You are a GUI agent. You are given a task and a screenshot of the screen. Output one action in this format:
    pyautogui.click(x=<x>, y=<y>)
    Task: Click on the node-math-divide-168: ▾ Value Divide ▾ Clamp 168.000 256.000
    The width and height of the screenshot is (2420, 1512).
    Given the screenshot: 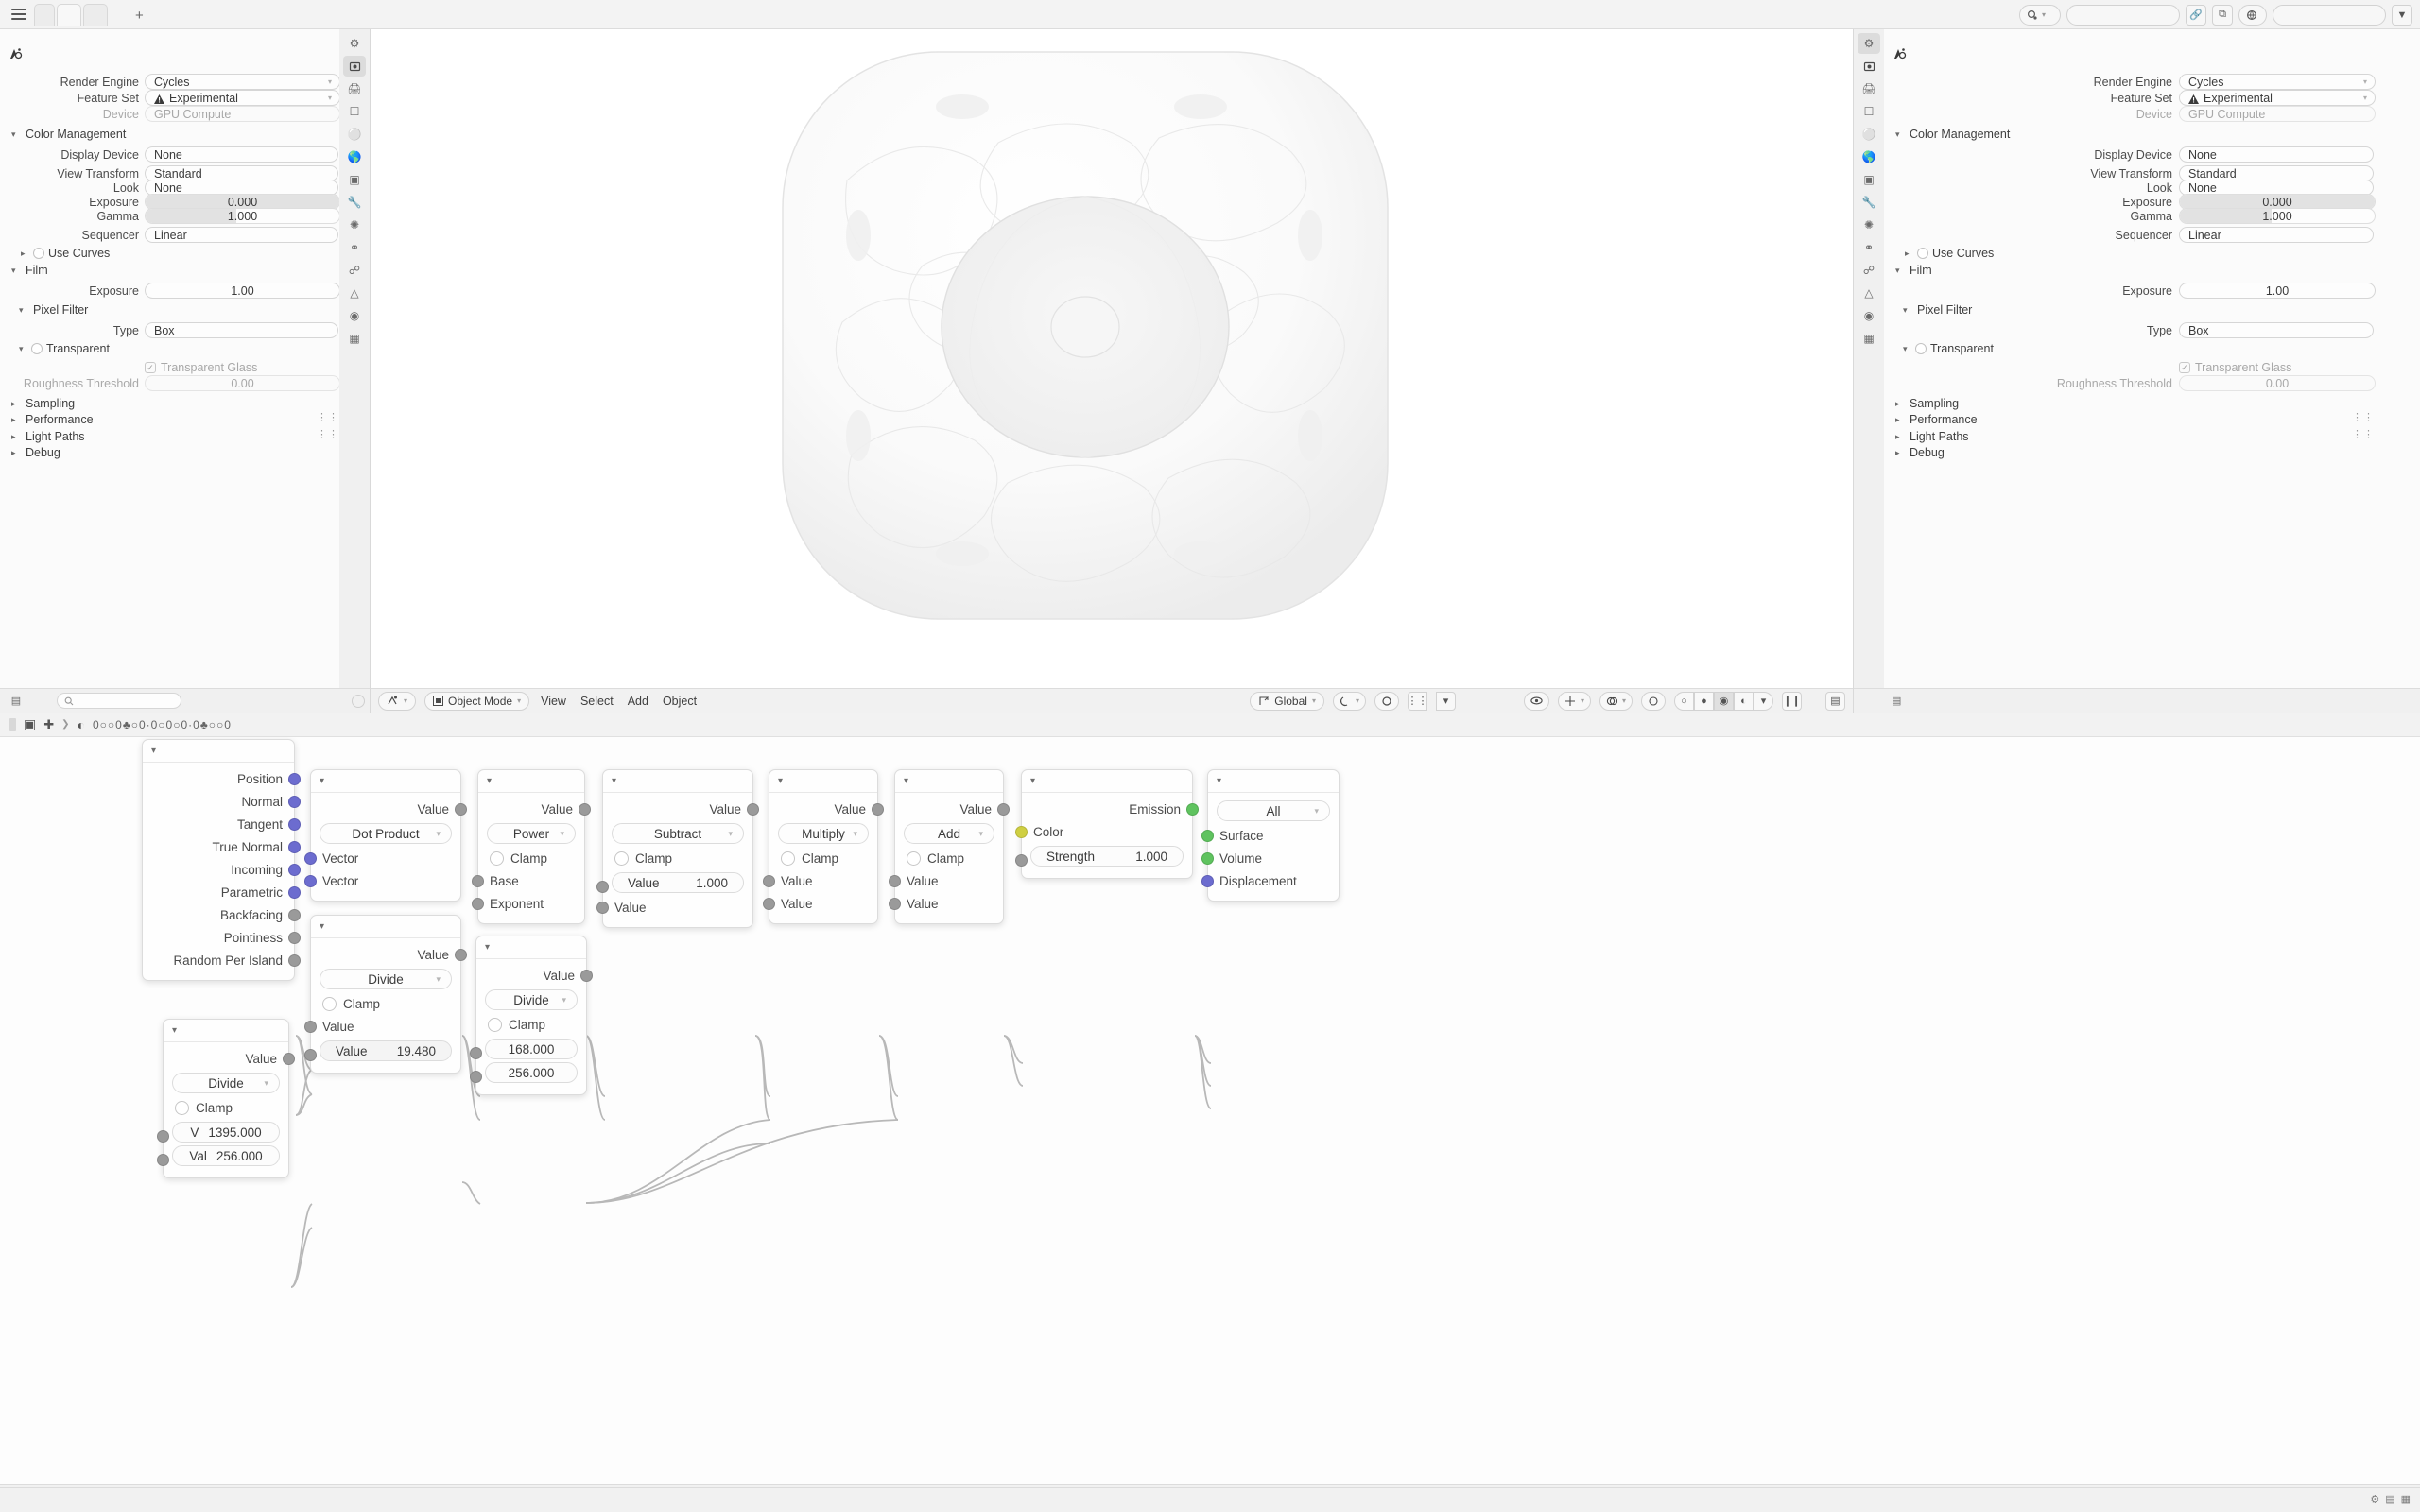 What is the action you would take?
    pyautogui.click(x=531, y=1015)
    